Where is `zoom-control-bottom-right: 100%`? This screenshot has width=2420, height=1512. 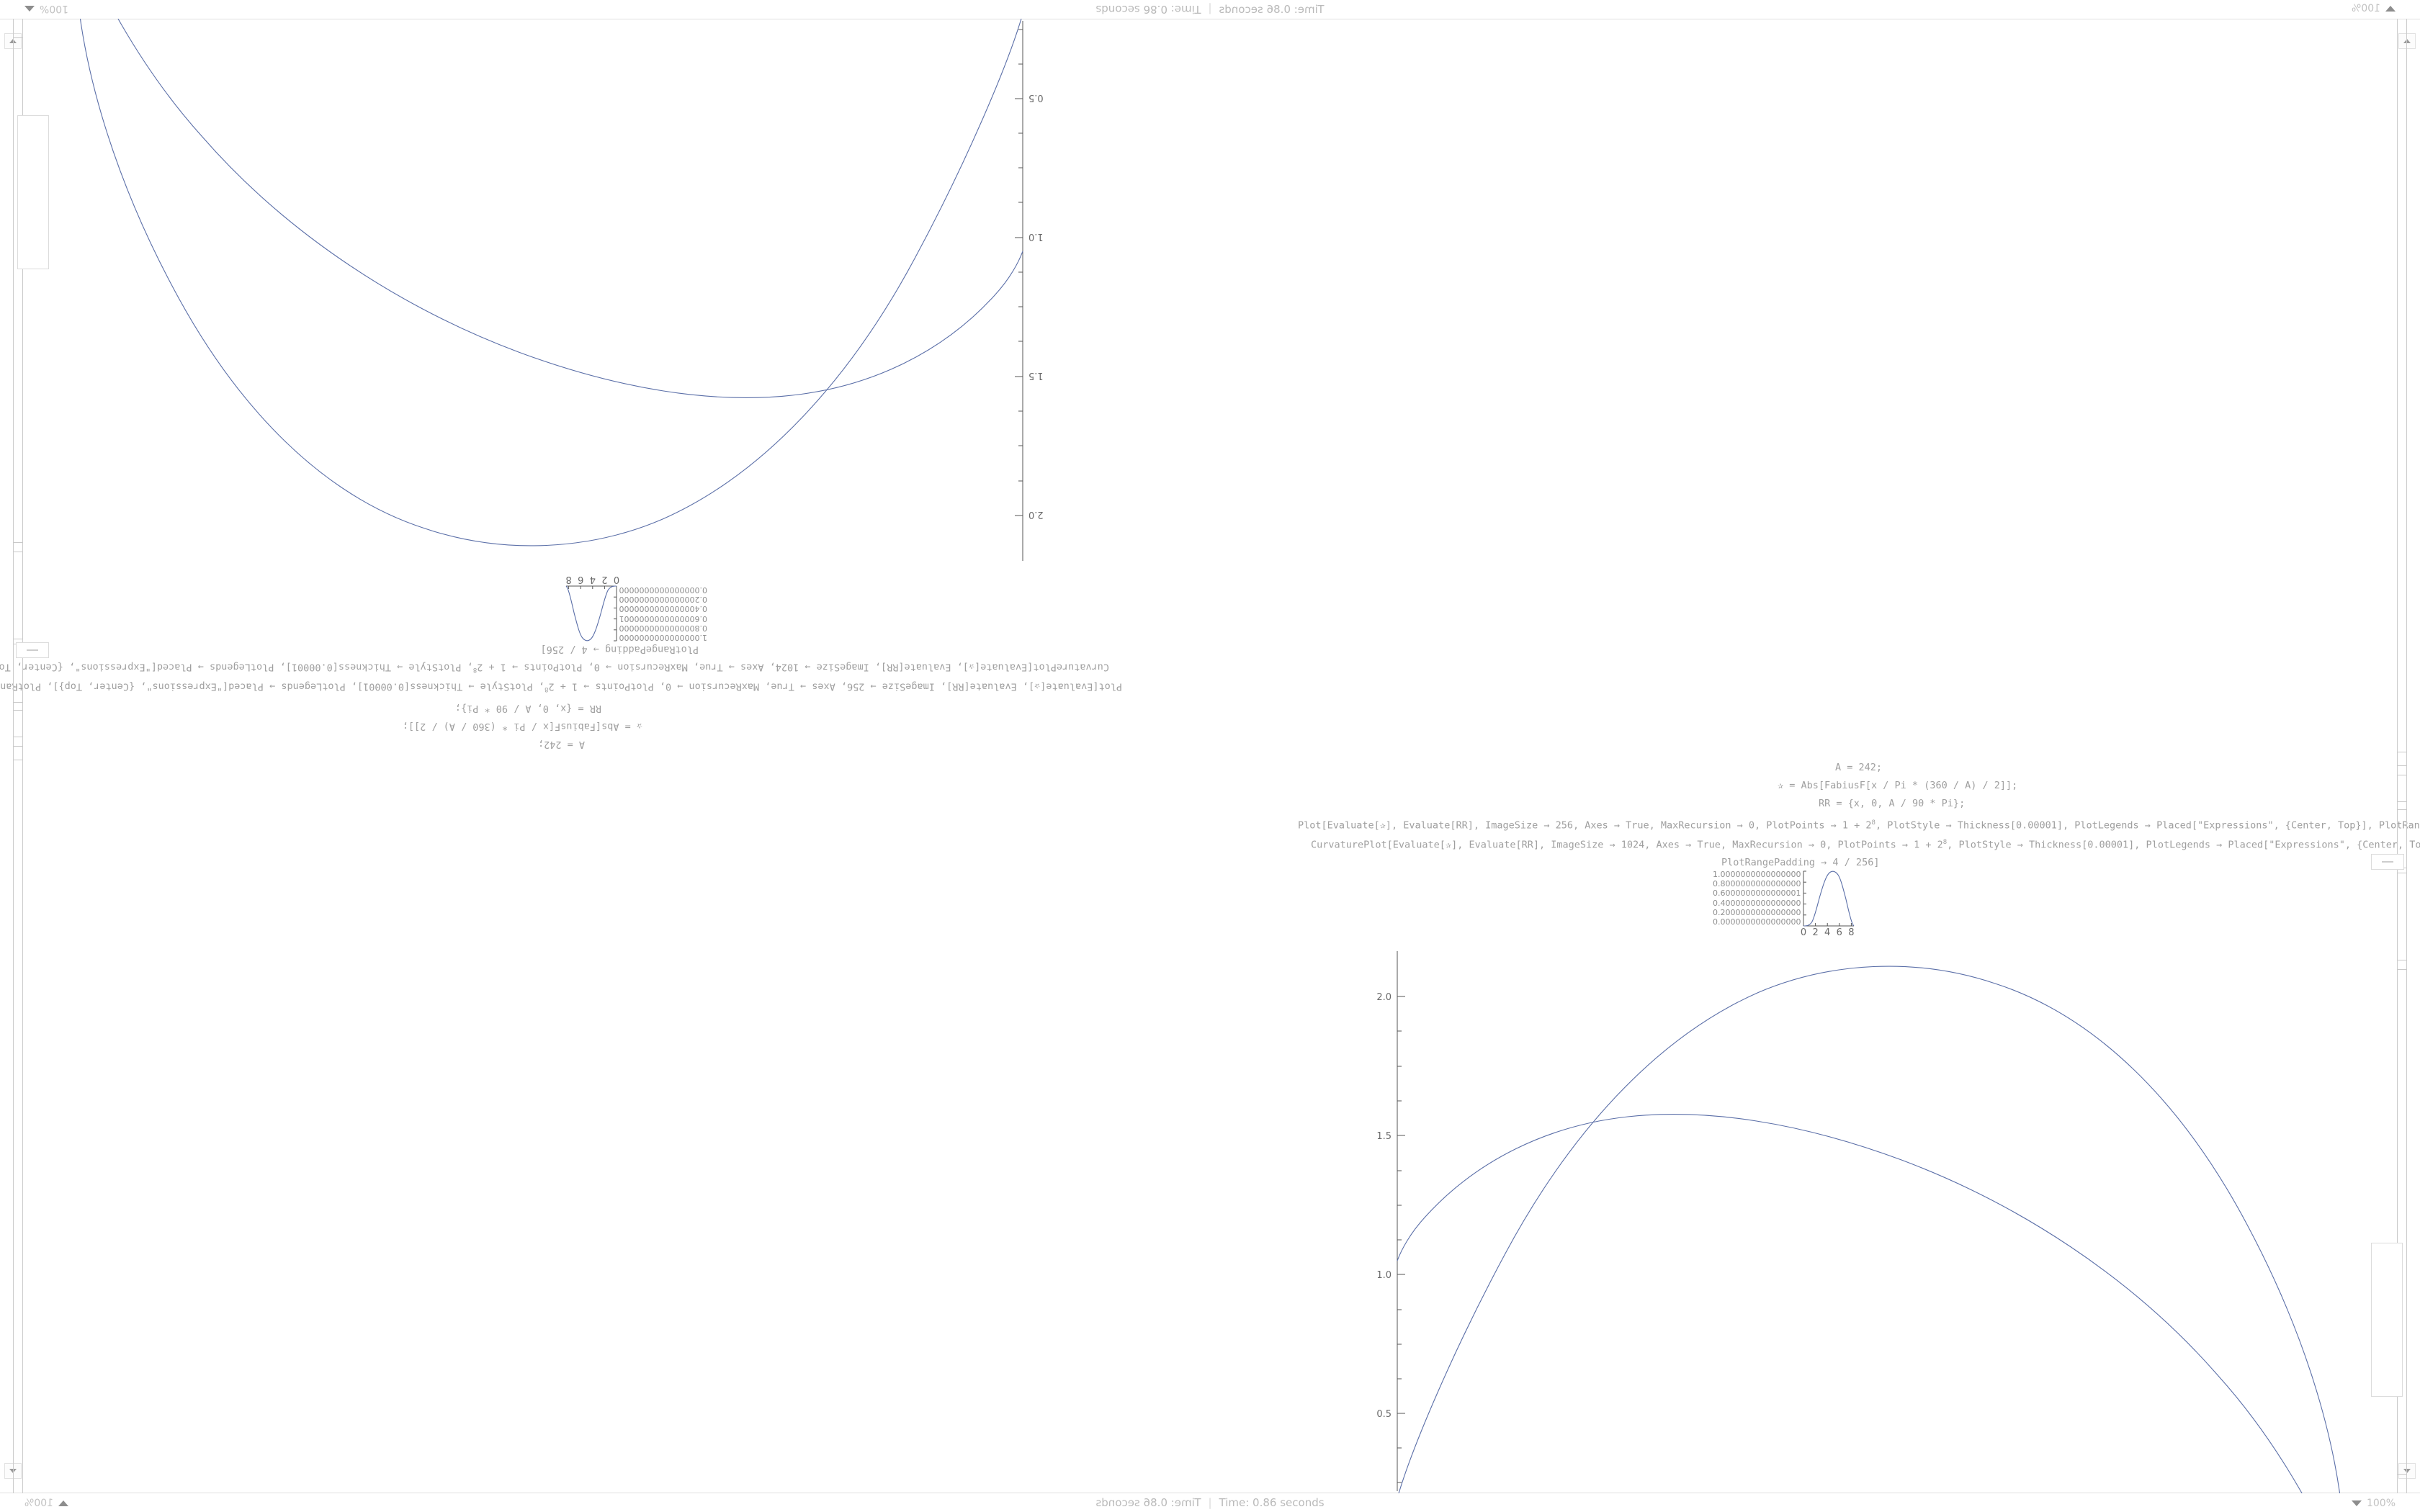 zoom-control-bottom-right: 100% is located at coordinates (2373, 1503).